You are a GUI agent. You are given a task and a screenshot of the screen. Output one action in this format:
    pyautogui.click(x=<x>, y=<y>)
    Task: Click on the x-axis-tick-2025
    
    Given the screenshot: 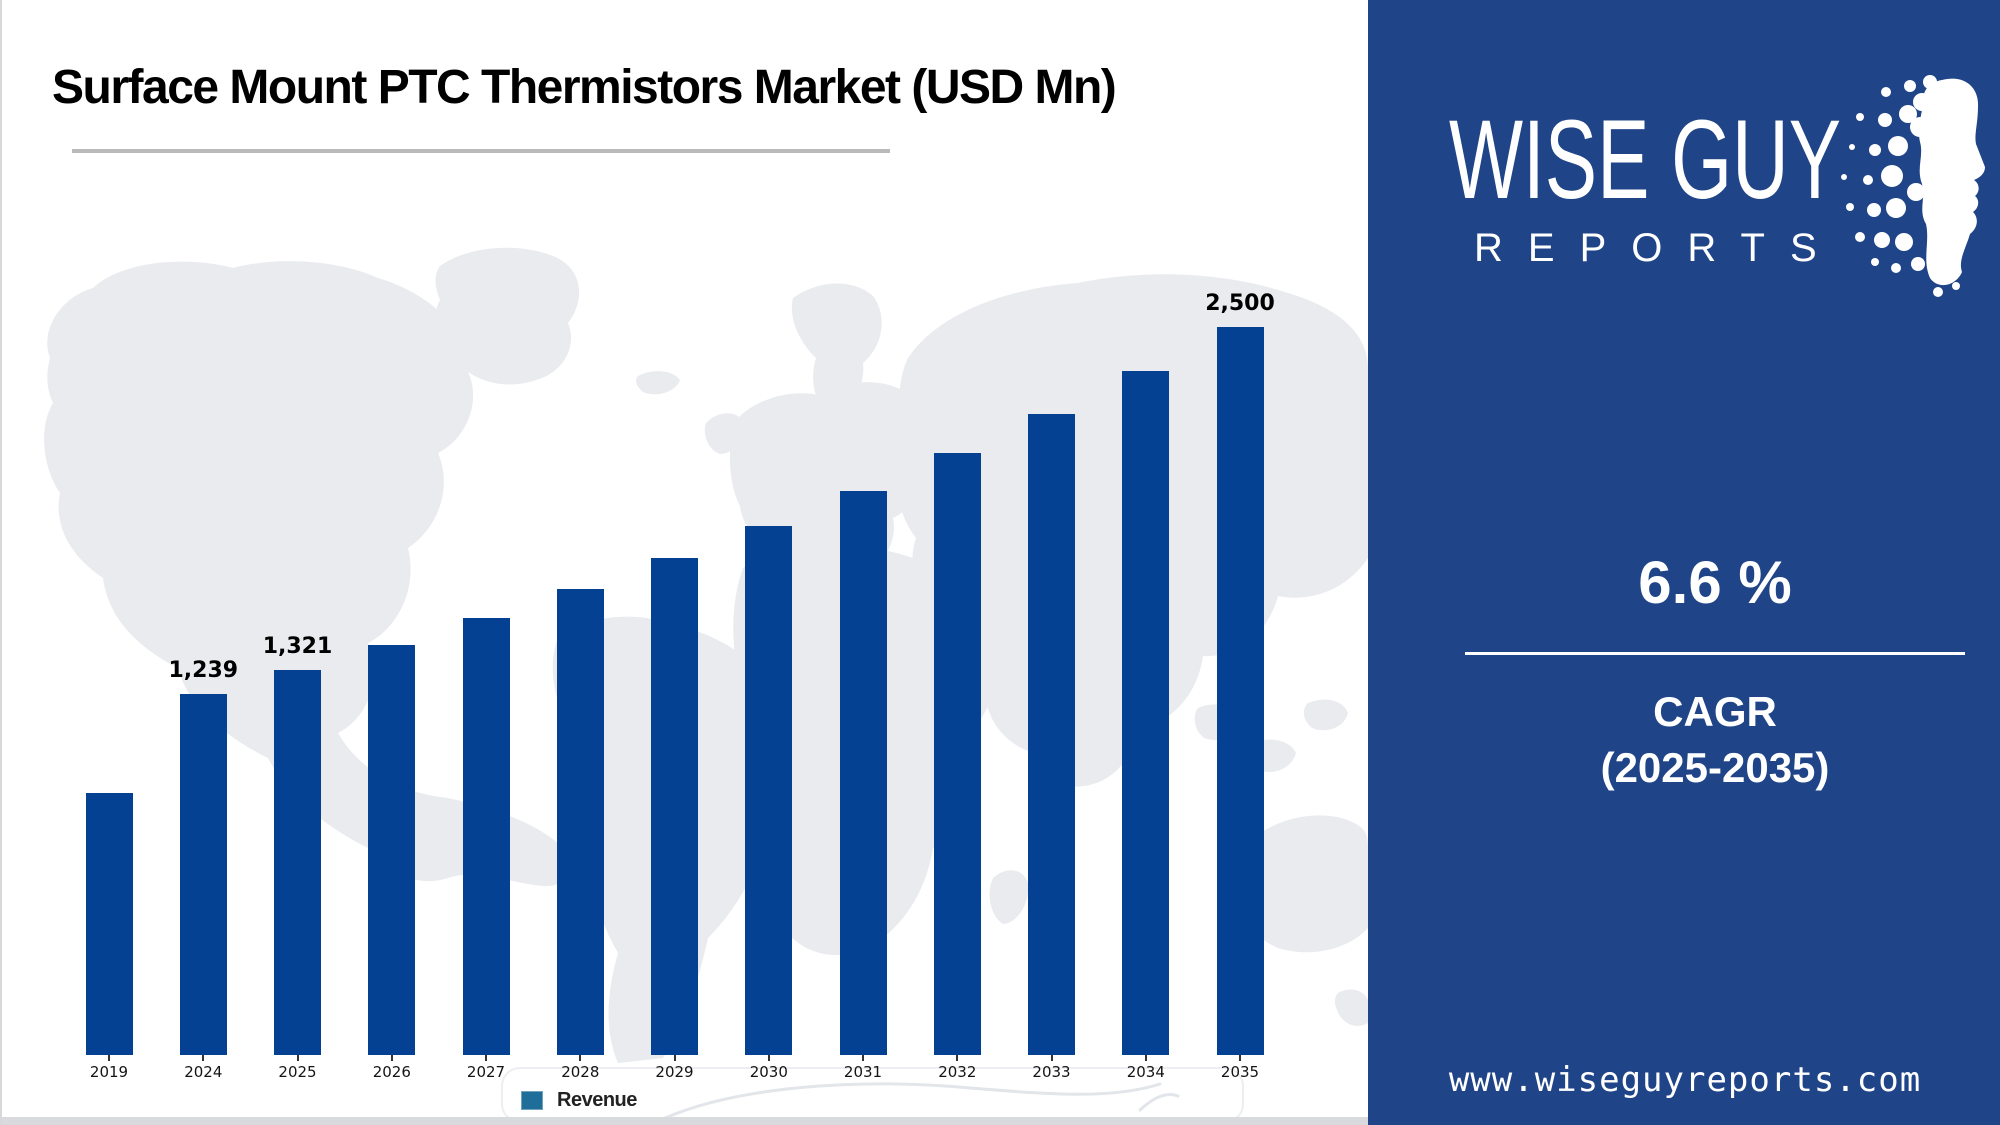 What is the action you would take?
    pyautogui.click(x=297, y=1058)
    